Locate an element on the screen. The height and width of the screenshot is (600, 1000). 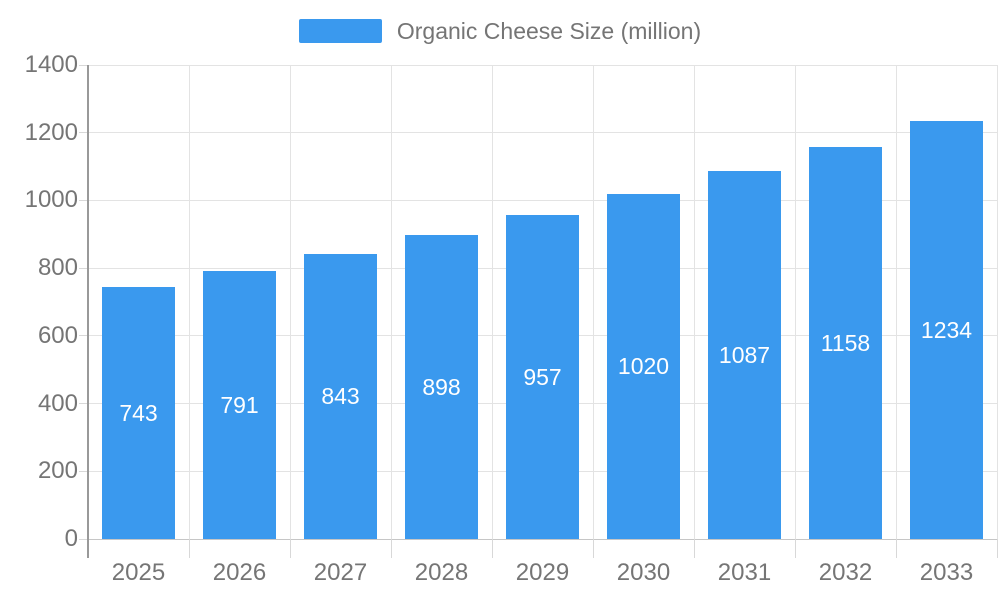
bar-value-label: 791 is located at coordinates (239, 405).